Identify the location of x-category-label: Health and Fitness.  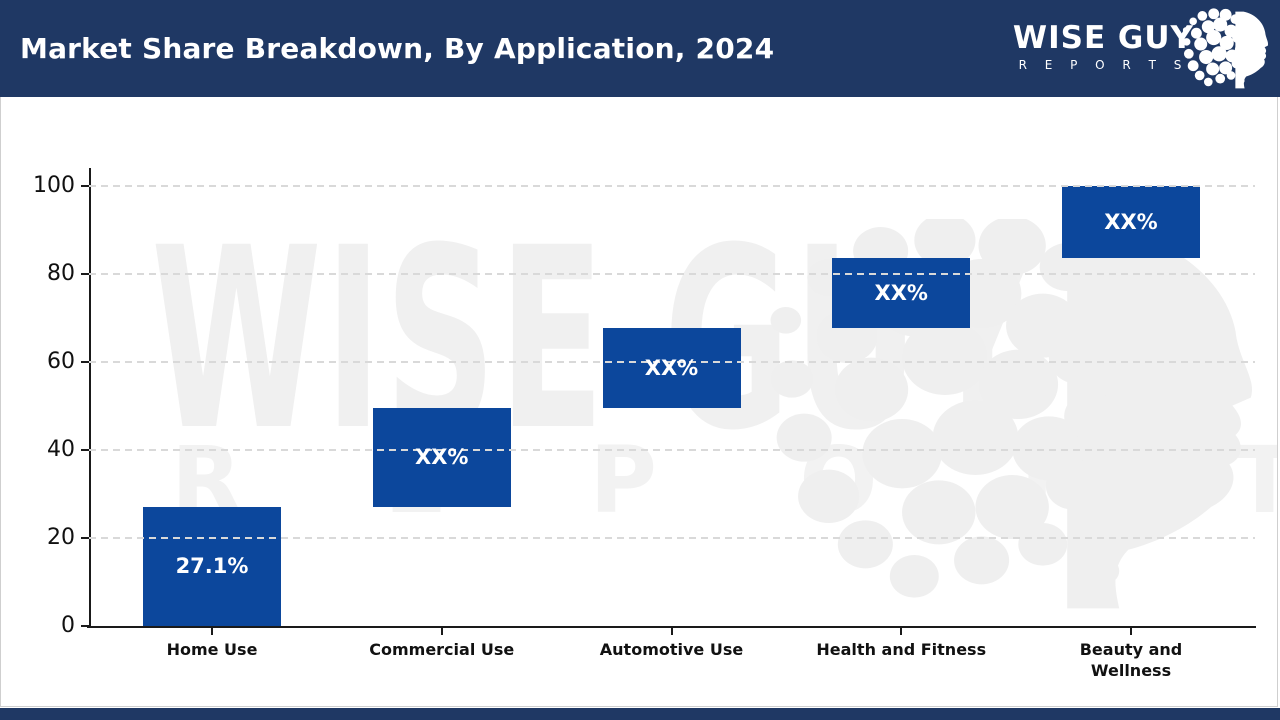
(901, 649).